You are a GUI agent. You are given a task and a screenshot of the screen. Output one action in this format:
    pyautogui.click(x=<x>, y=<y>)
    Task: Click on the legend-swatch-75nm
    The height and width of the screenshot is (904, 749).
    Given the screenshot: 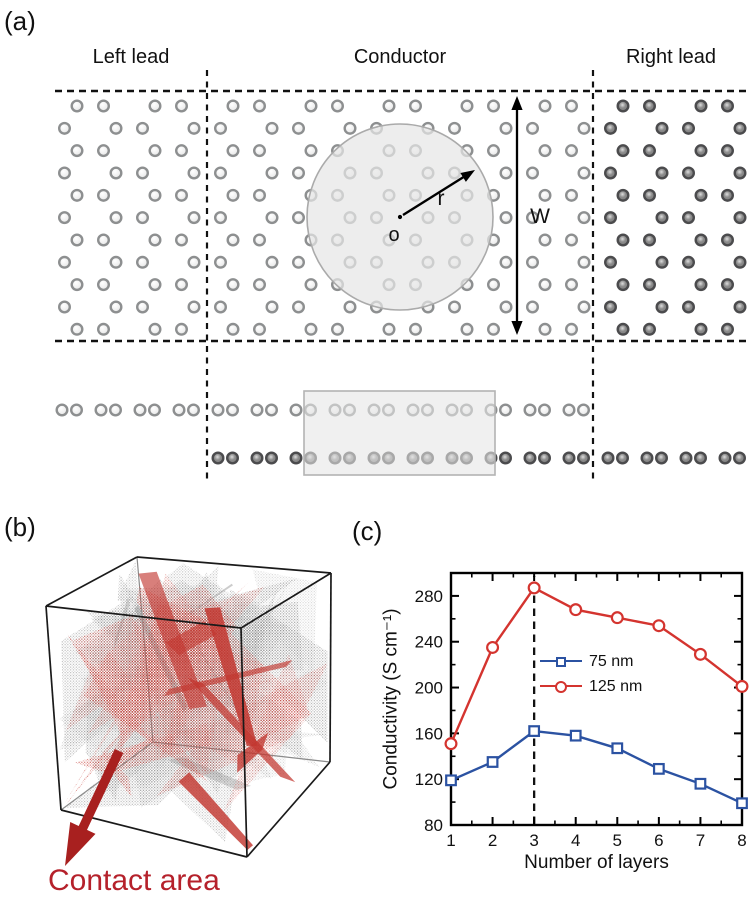 What is the action you would take?
    pyautogui.click(x=561, y=661)
    